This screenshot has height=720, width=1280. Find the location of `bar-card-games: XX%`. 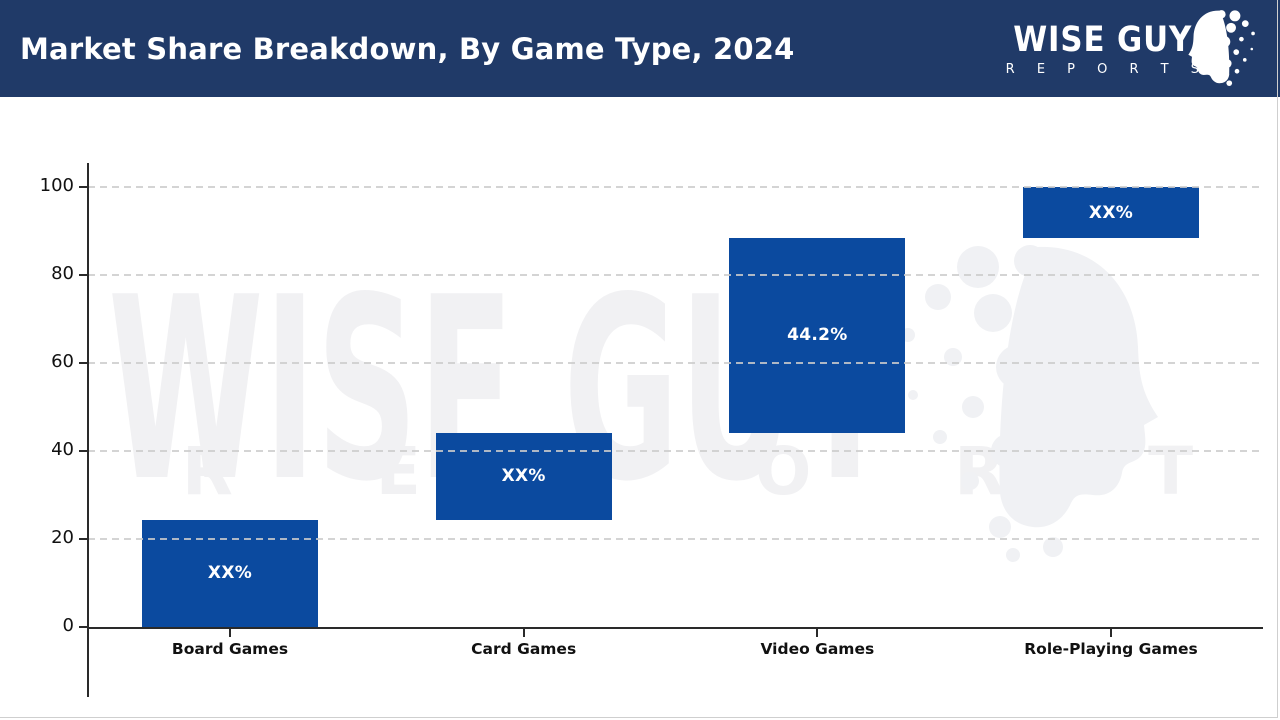

bar-card-games: XX% is located at coordinates (523, 476).